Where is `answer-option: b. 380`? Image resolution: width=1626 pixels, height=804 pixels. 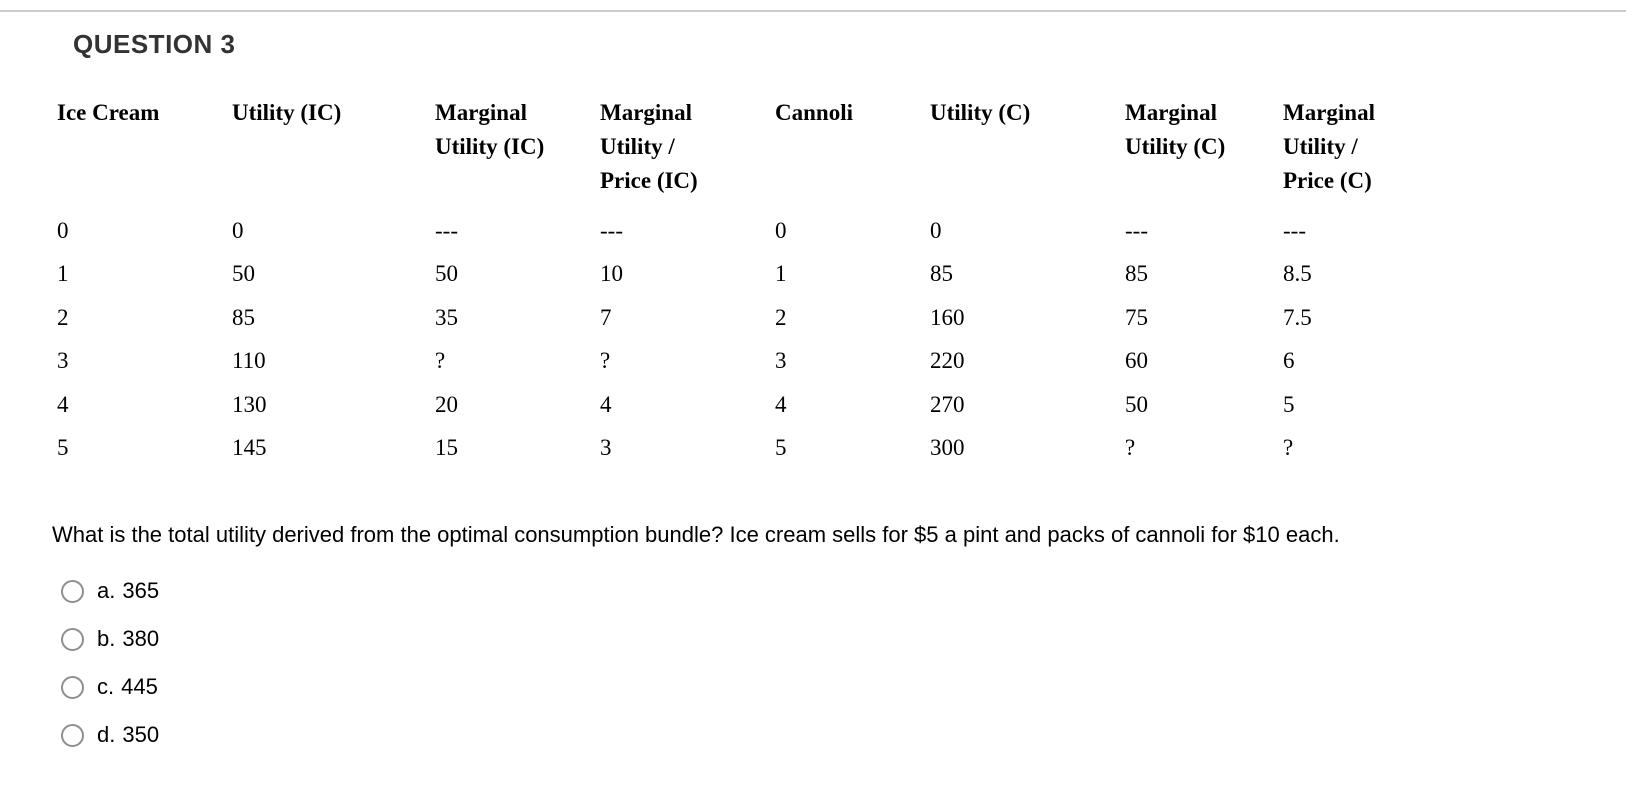
answer-option: b. 380 is located at coordinates (843, 639).